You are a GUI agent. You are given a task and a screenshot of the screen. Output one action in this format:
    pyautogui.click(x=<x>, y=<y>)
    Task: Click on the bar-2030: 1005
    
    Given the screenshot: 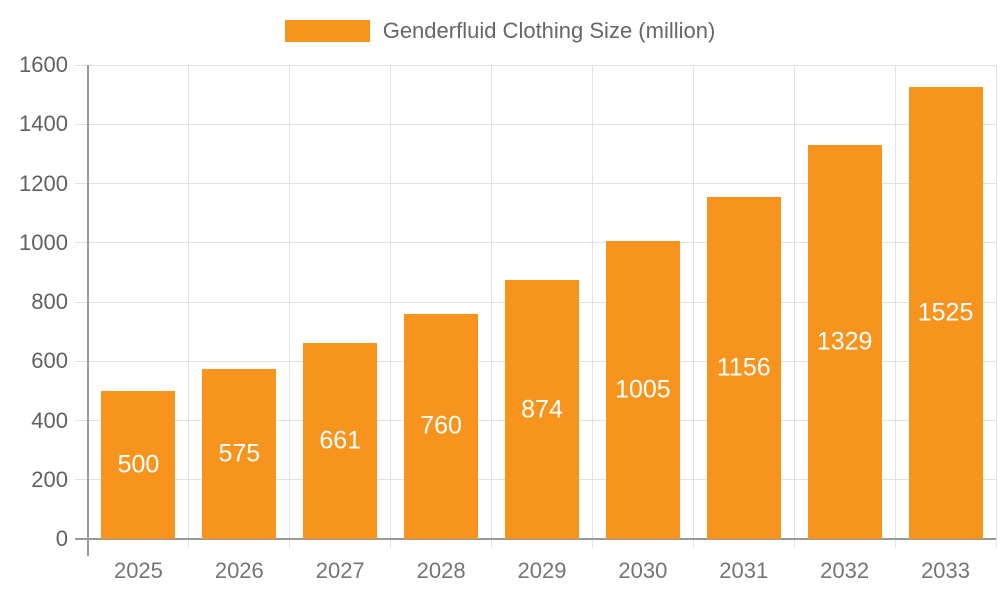 What is the action you would take?
    pyautogui.click(x=642, y=390)
    